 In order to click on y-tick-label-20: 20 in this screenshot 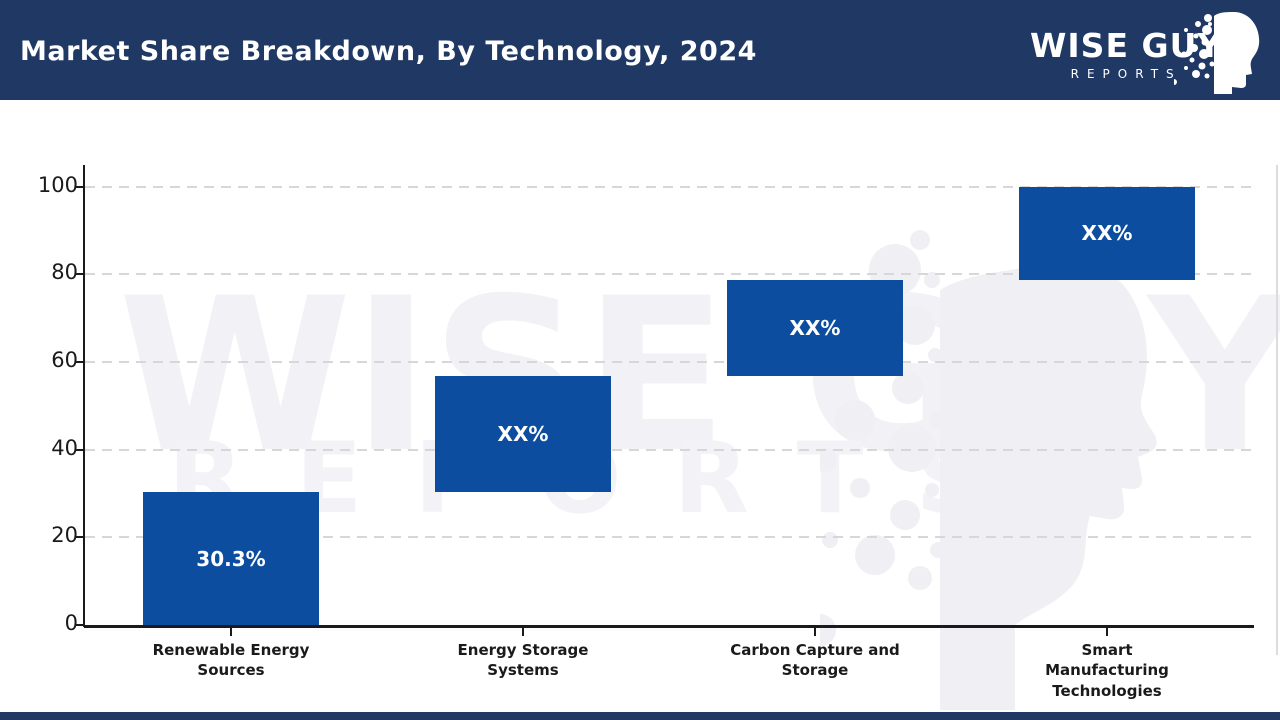, I will do `click(64, 535)`.